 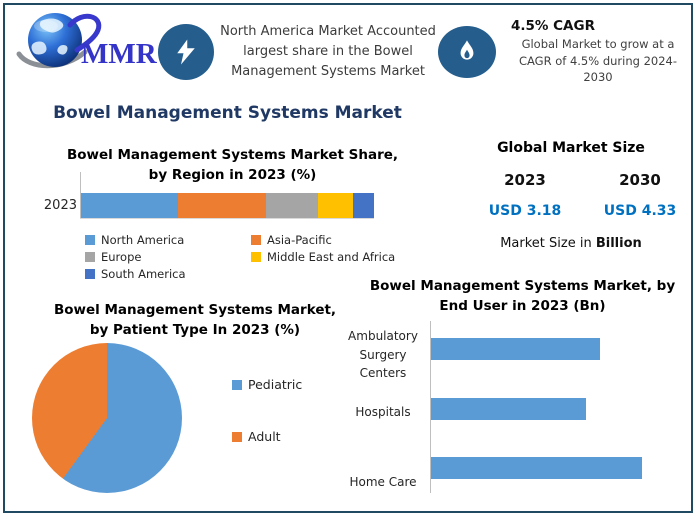 I want to click on globe-icon: MMR, so click(x=87, y=41).